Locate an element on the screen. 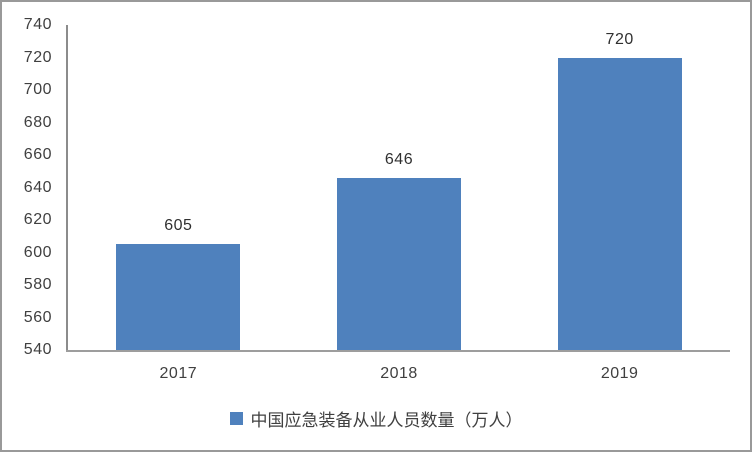 The image size is (752, 452). data-label: 720 is located at coordinates (619, 39).